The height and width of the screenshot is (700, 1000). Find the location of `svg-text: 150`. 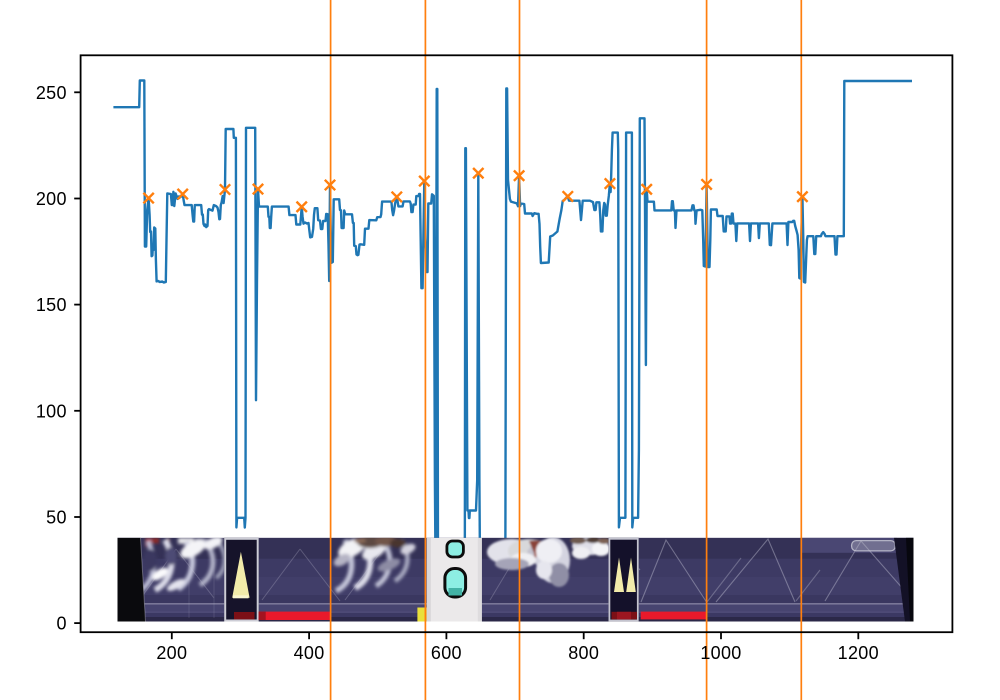

svg-text: 150 is located at coordinates (51, 305).